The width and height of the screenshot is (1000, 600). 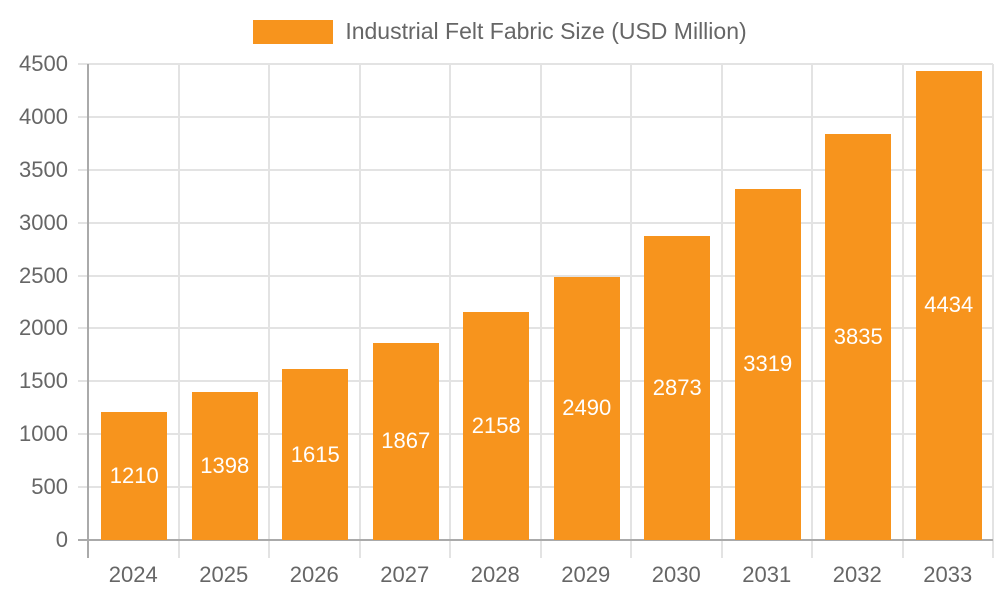 I want to click on x-tick-label: 2025, so click(x=224, y=574).